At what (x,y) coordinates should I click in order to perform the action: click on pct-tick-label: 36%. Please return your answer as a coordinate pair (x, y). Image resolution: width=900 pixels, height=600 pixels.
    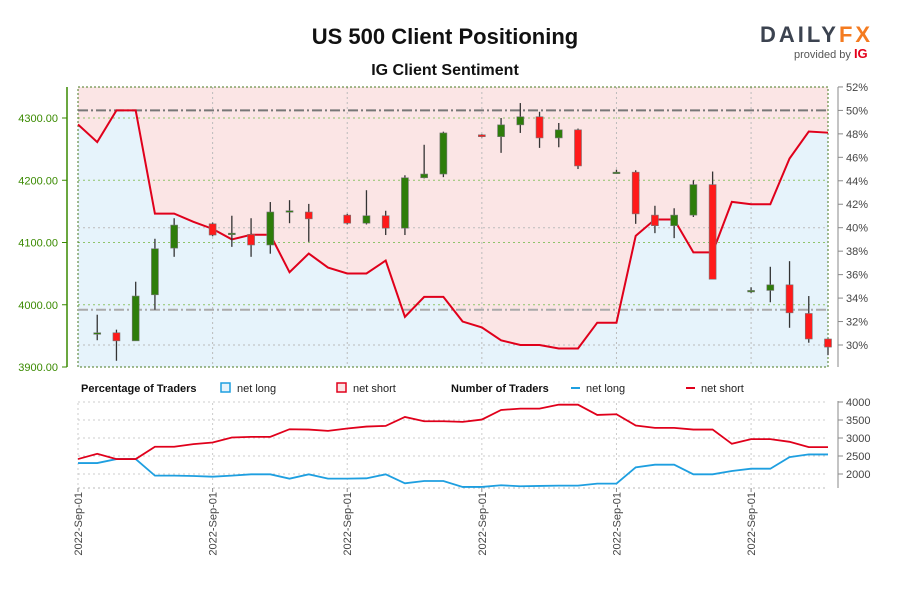
    Looking at the image, I should click on (857, 276).